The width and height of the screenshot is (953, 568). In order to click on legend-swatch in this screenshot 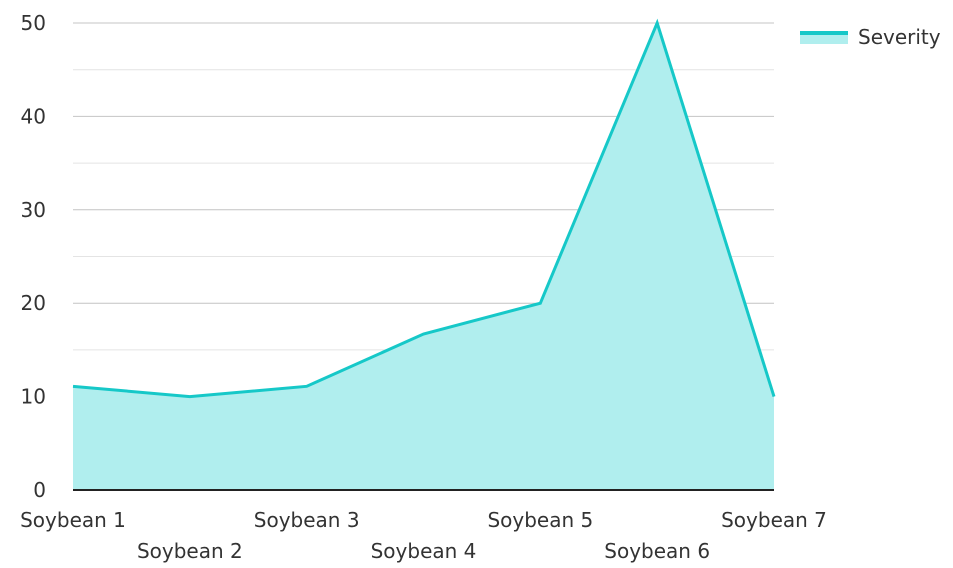, I will do `click(824, 37)`.